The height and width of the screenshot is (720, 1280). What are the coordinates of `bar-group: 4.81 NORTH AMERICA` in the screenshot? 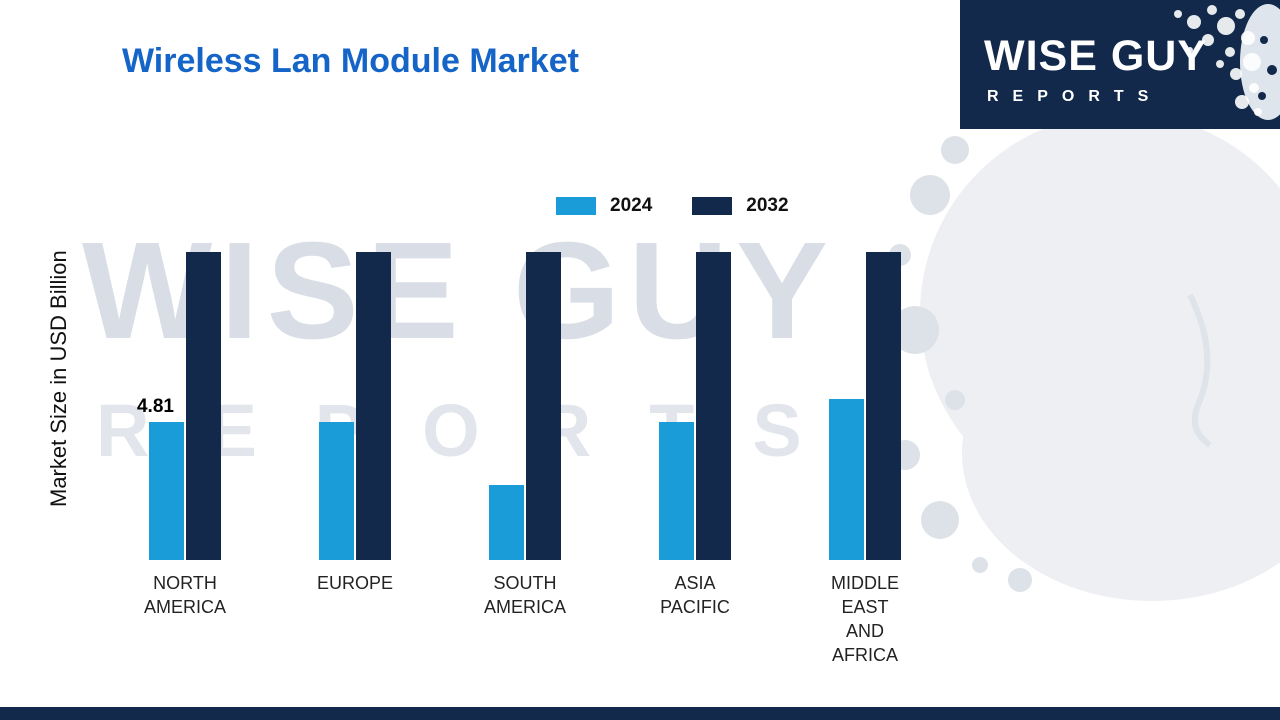 It's located at (181, 460).